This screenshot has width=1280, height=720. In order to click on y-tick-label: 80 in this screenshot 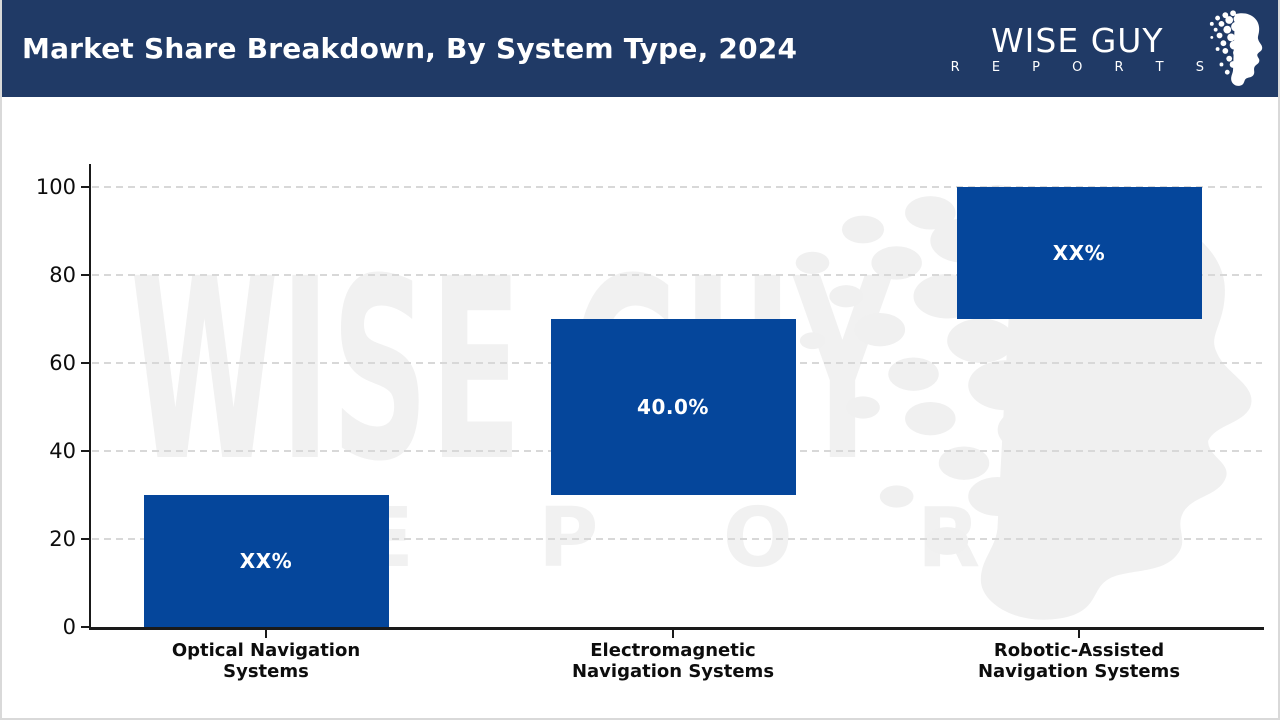, I will do `click(62, 275)`.